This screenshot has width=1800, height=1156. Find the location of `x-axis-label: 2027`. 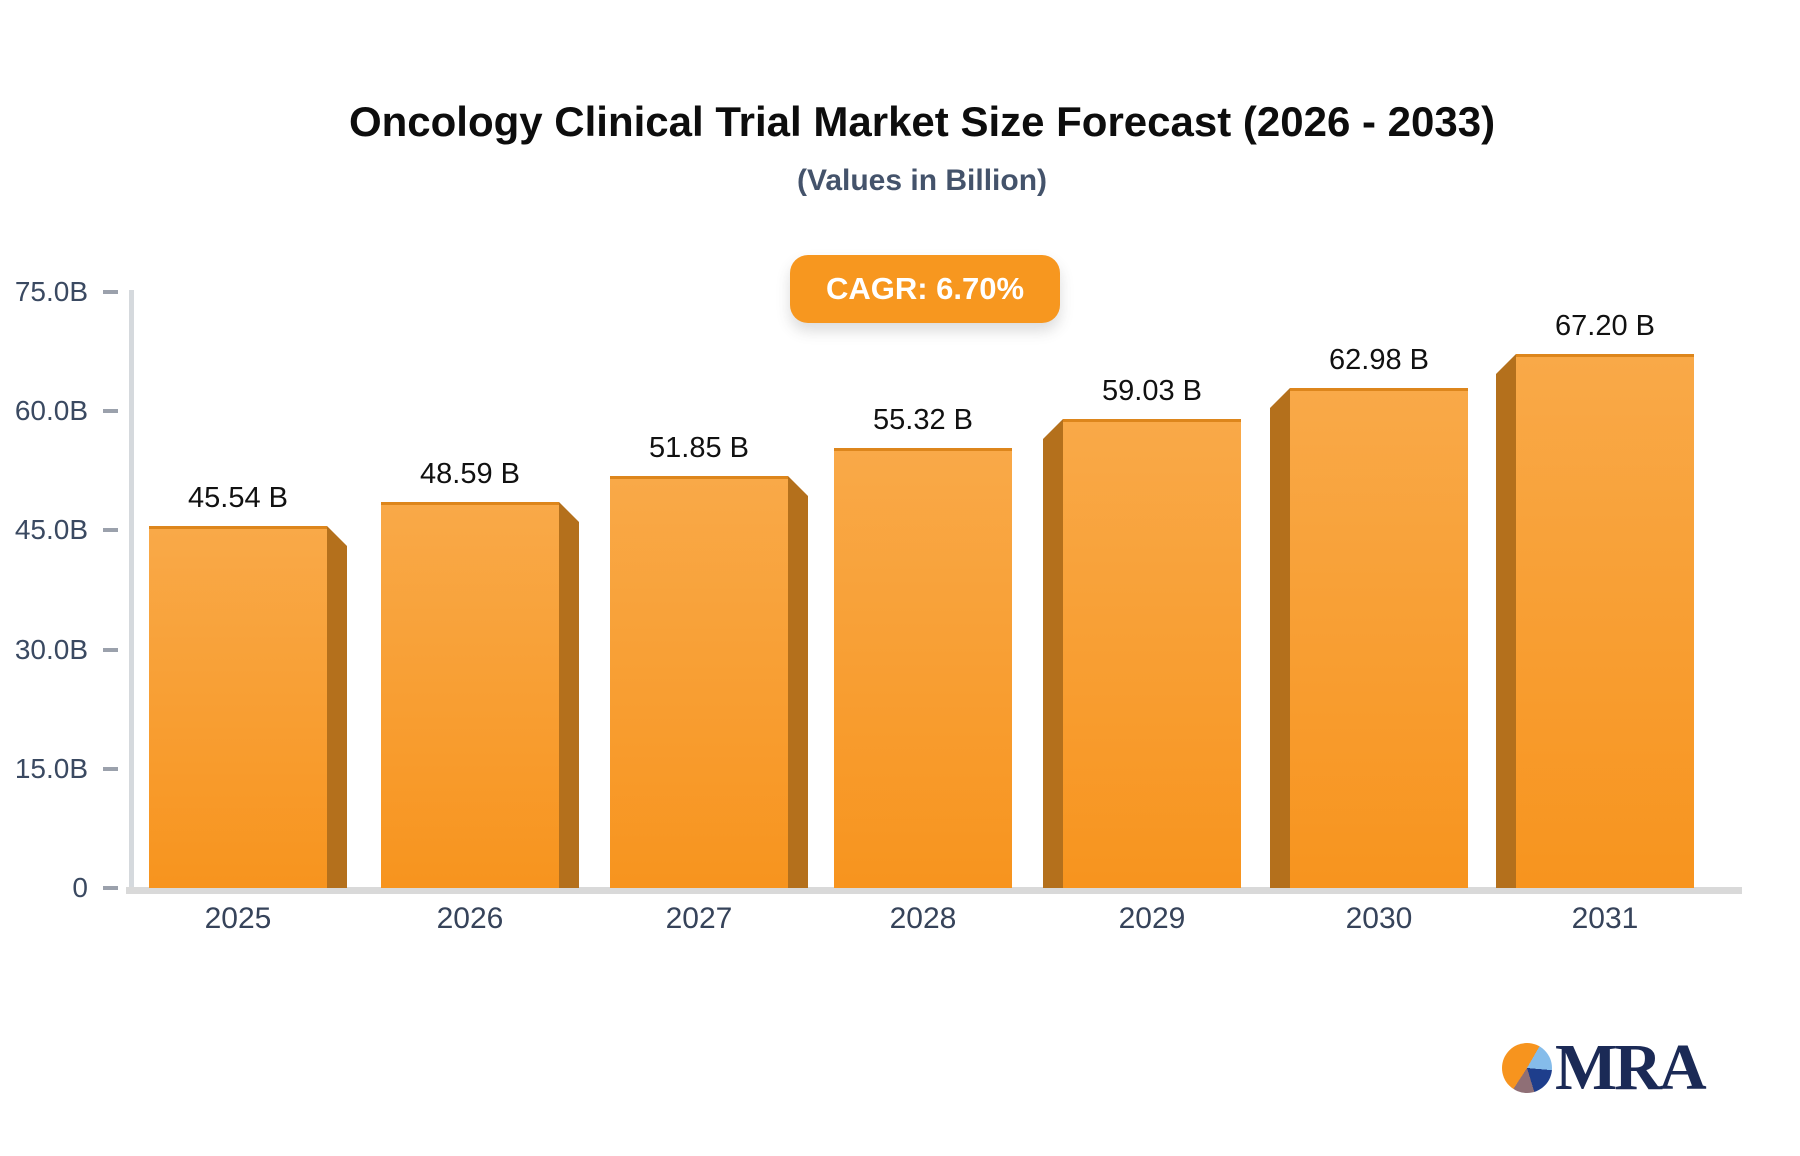

x-axis-label: 2027 is located at coordinates (699, 918).